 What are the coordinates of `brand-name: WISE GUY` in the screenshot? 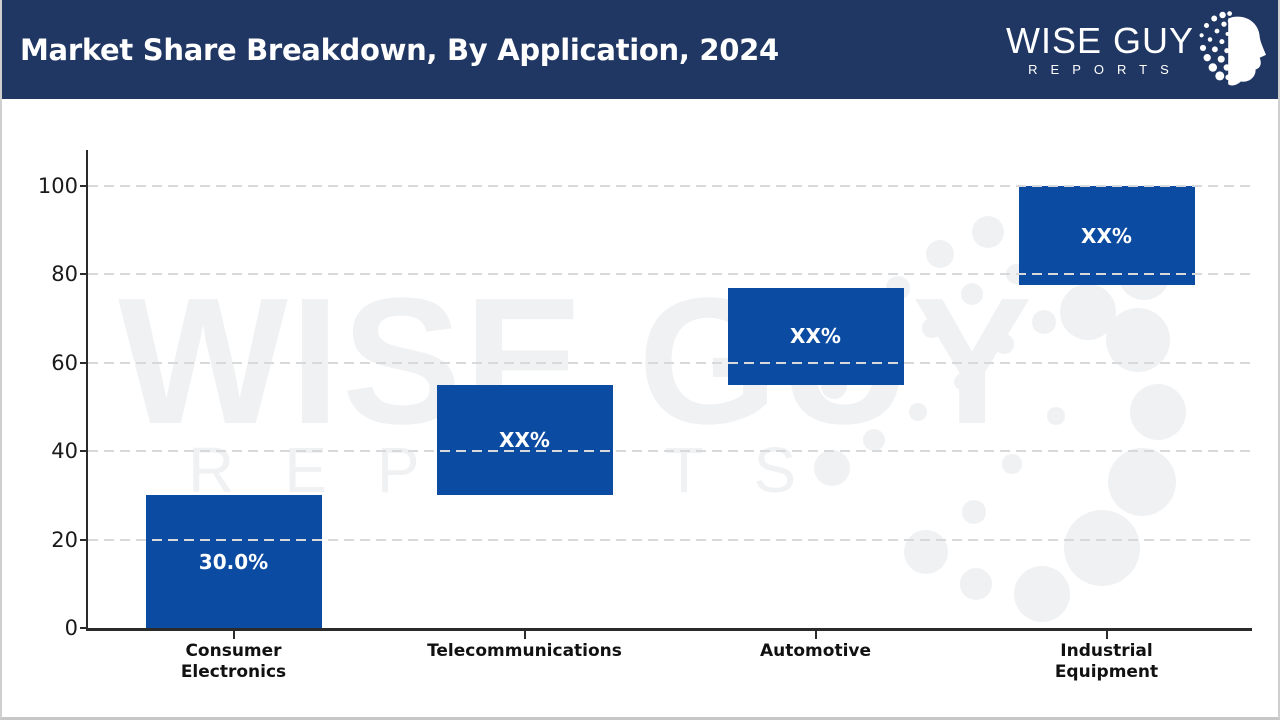 It's located at (1099, 40).